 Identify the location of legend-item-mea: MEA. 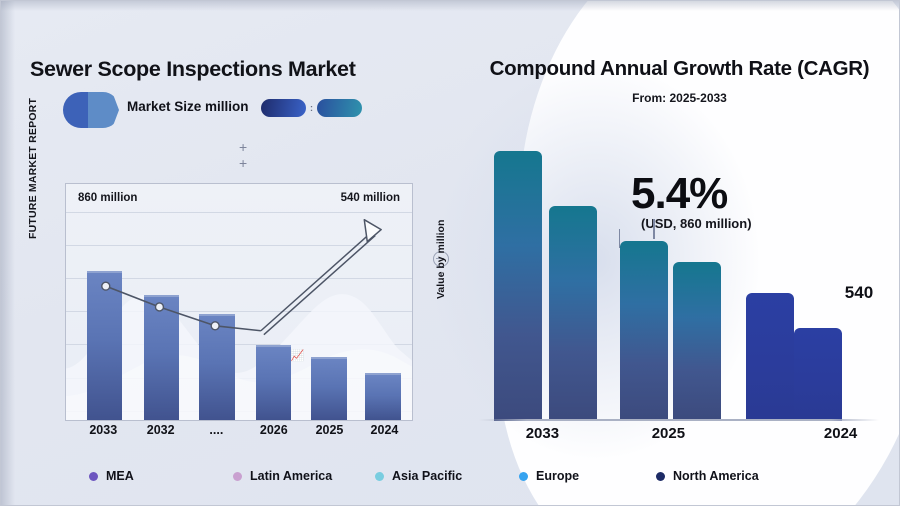
(111, 476).